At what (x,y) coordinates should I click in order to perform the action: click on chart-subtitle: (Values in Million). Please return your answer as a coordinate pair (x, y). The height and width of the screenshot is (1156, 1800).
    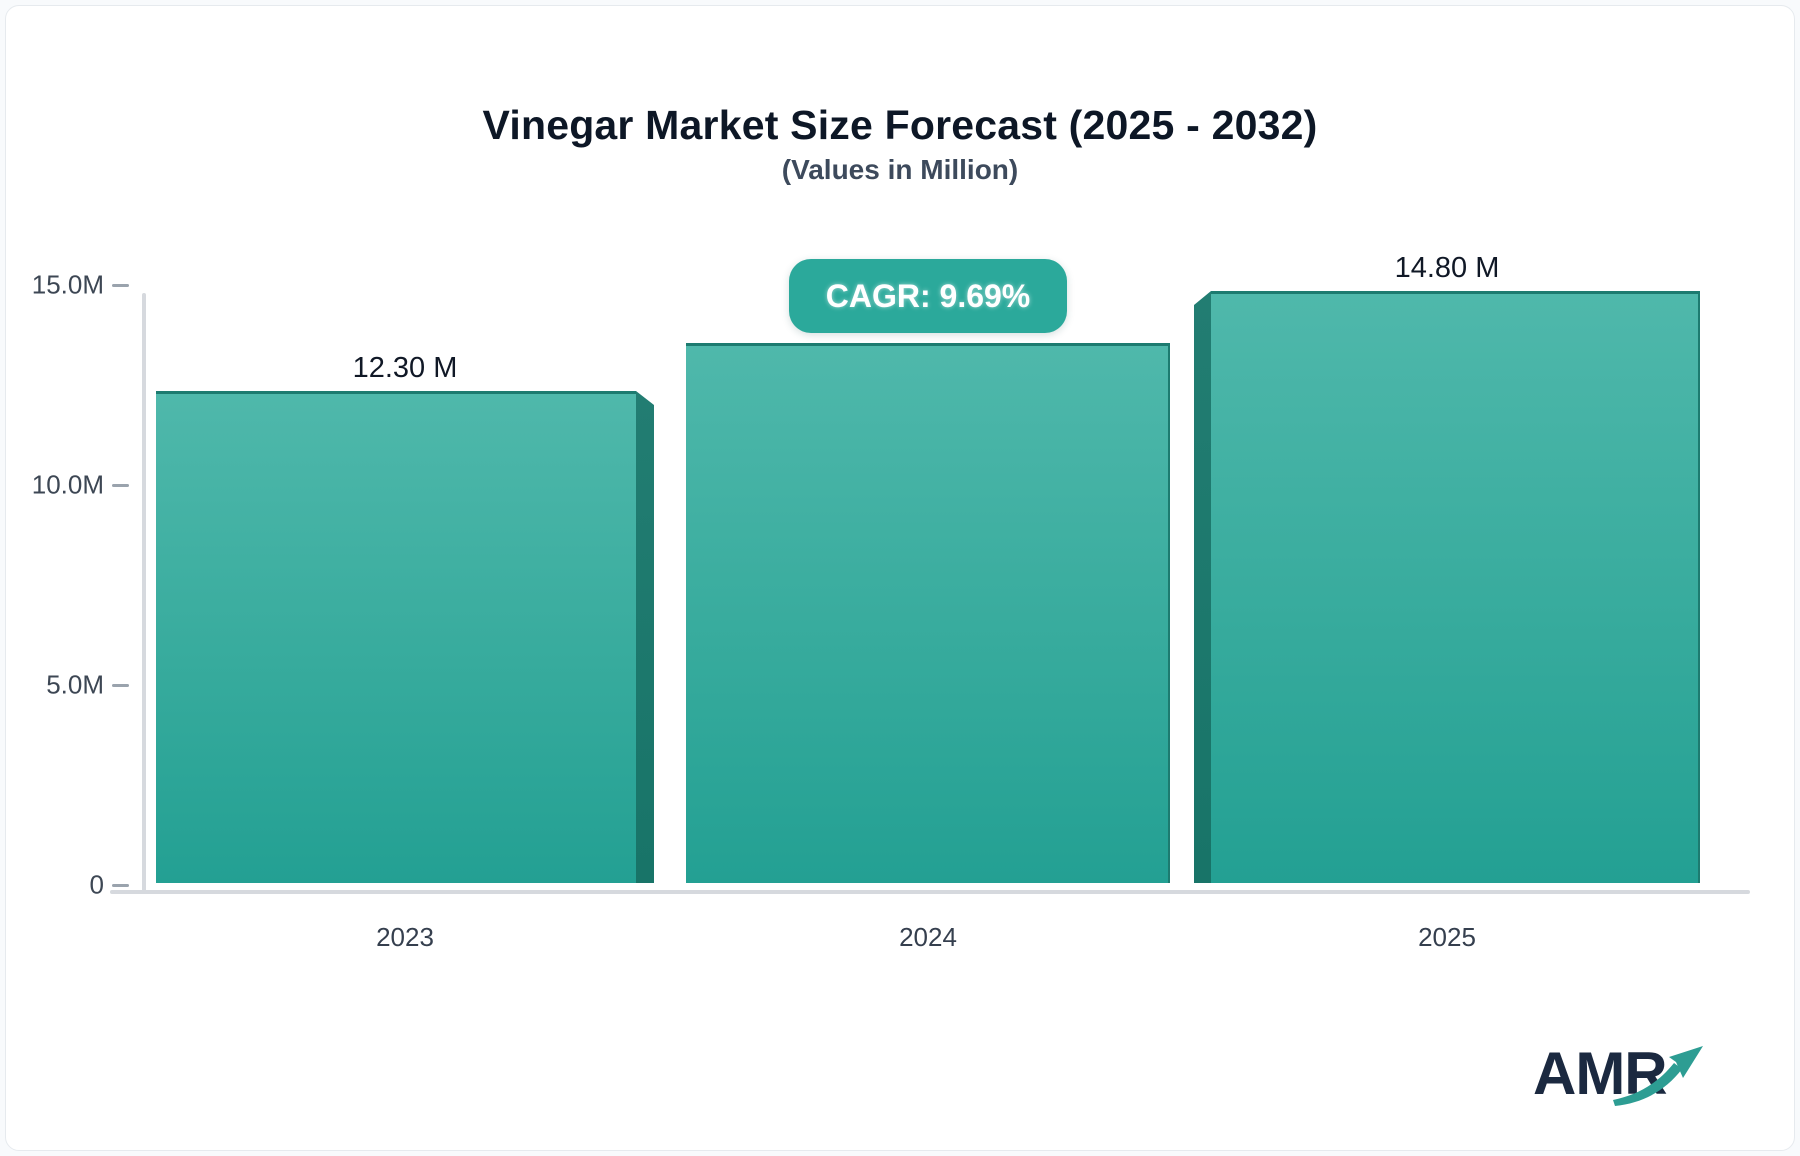
    Looking at the image, I should click on (900, 169).